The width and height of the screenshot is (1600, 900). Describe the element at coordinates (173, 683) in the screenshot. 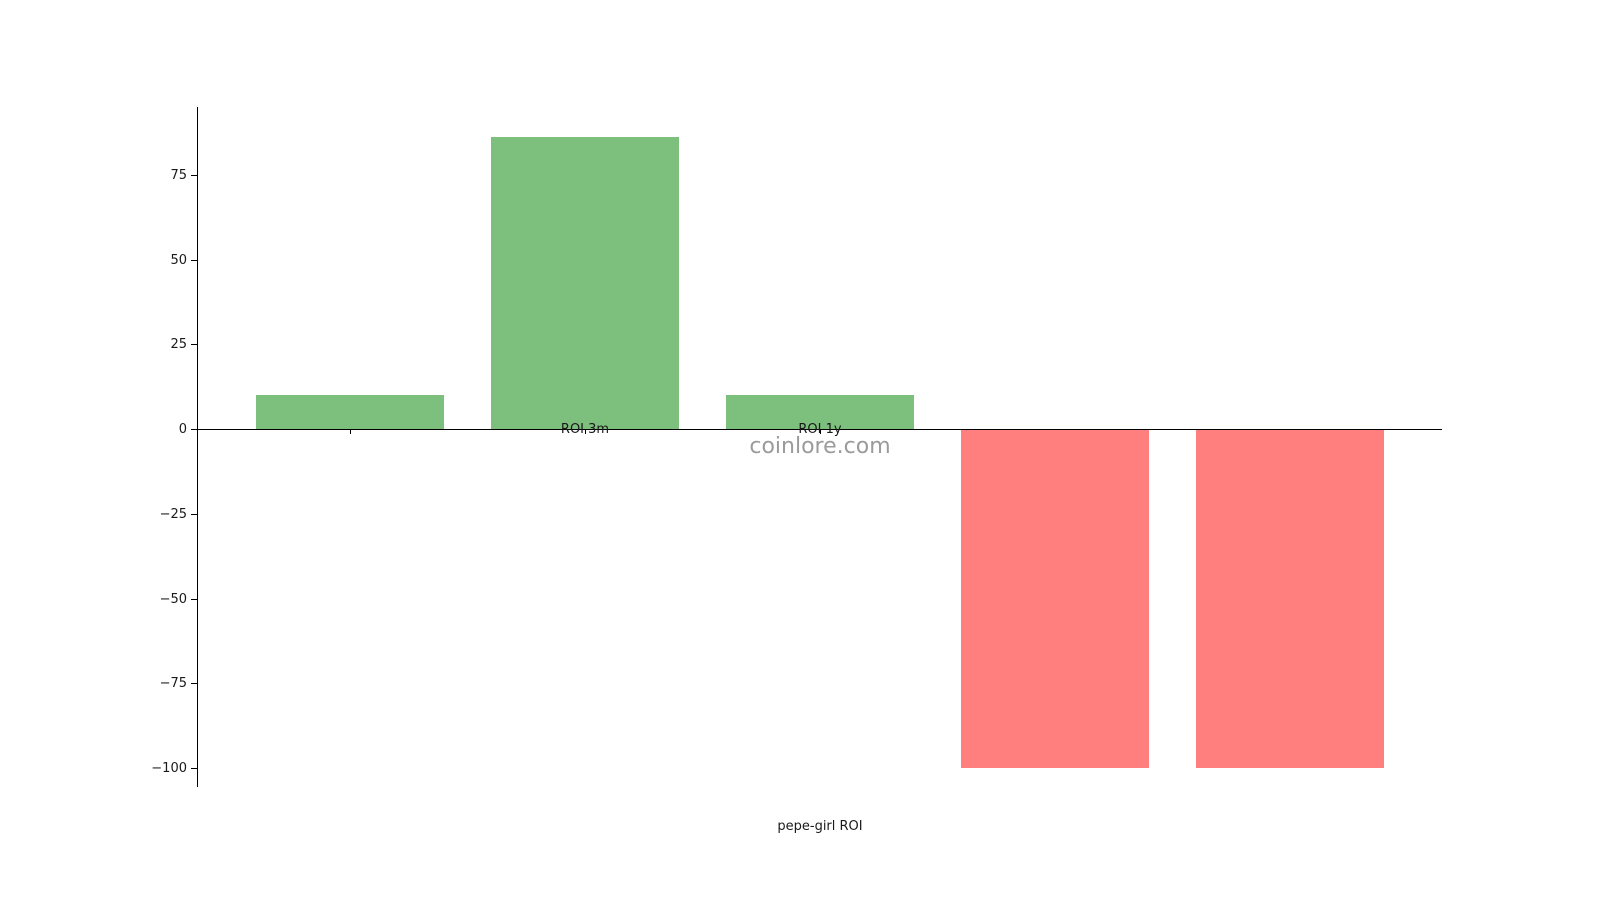

I see `y-tick-label: −75` at that location.